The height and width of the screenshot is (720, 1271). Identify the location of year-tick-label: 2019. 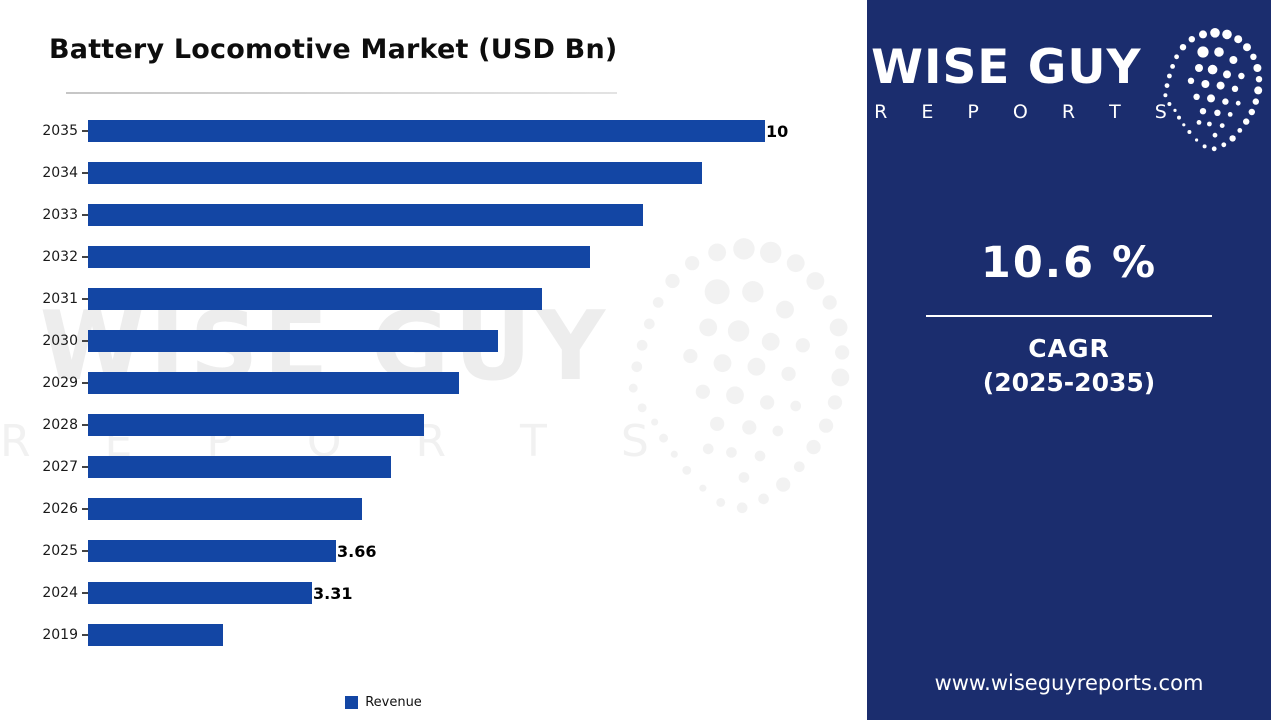
(60, 635).